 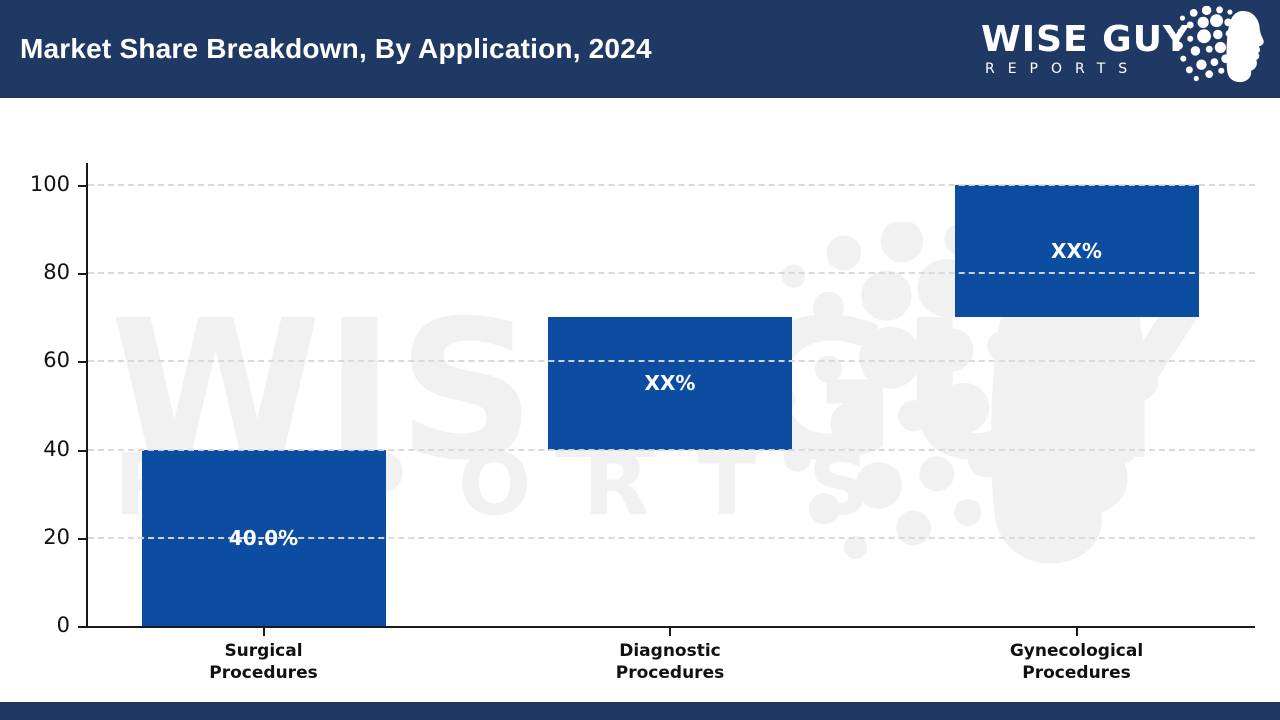 I want to click on category-label: Surgical Procedures, so click(x=263, y=662).